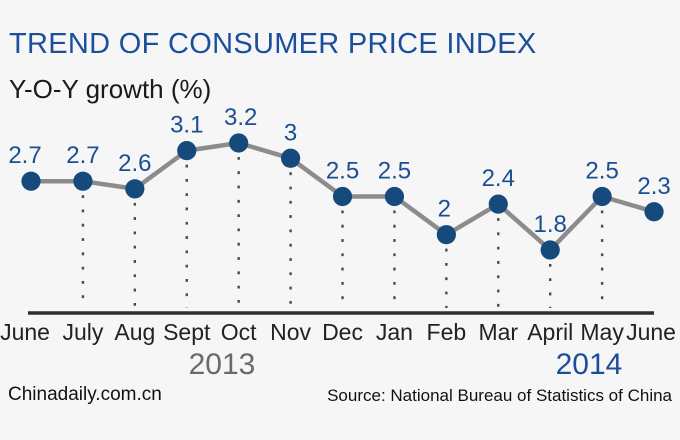 The image size is (680, 440). What do you see at coordinates (290, 132) in the screenshot?
I see `data-point-label: 3` at bounding box center [290, 132].